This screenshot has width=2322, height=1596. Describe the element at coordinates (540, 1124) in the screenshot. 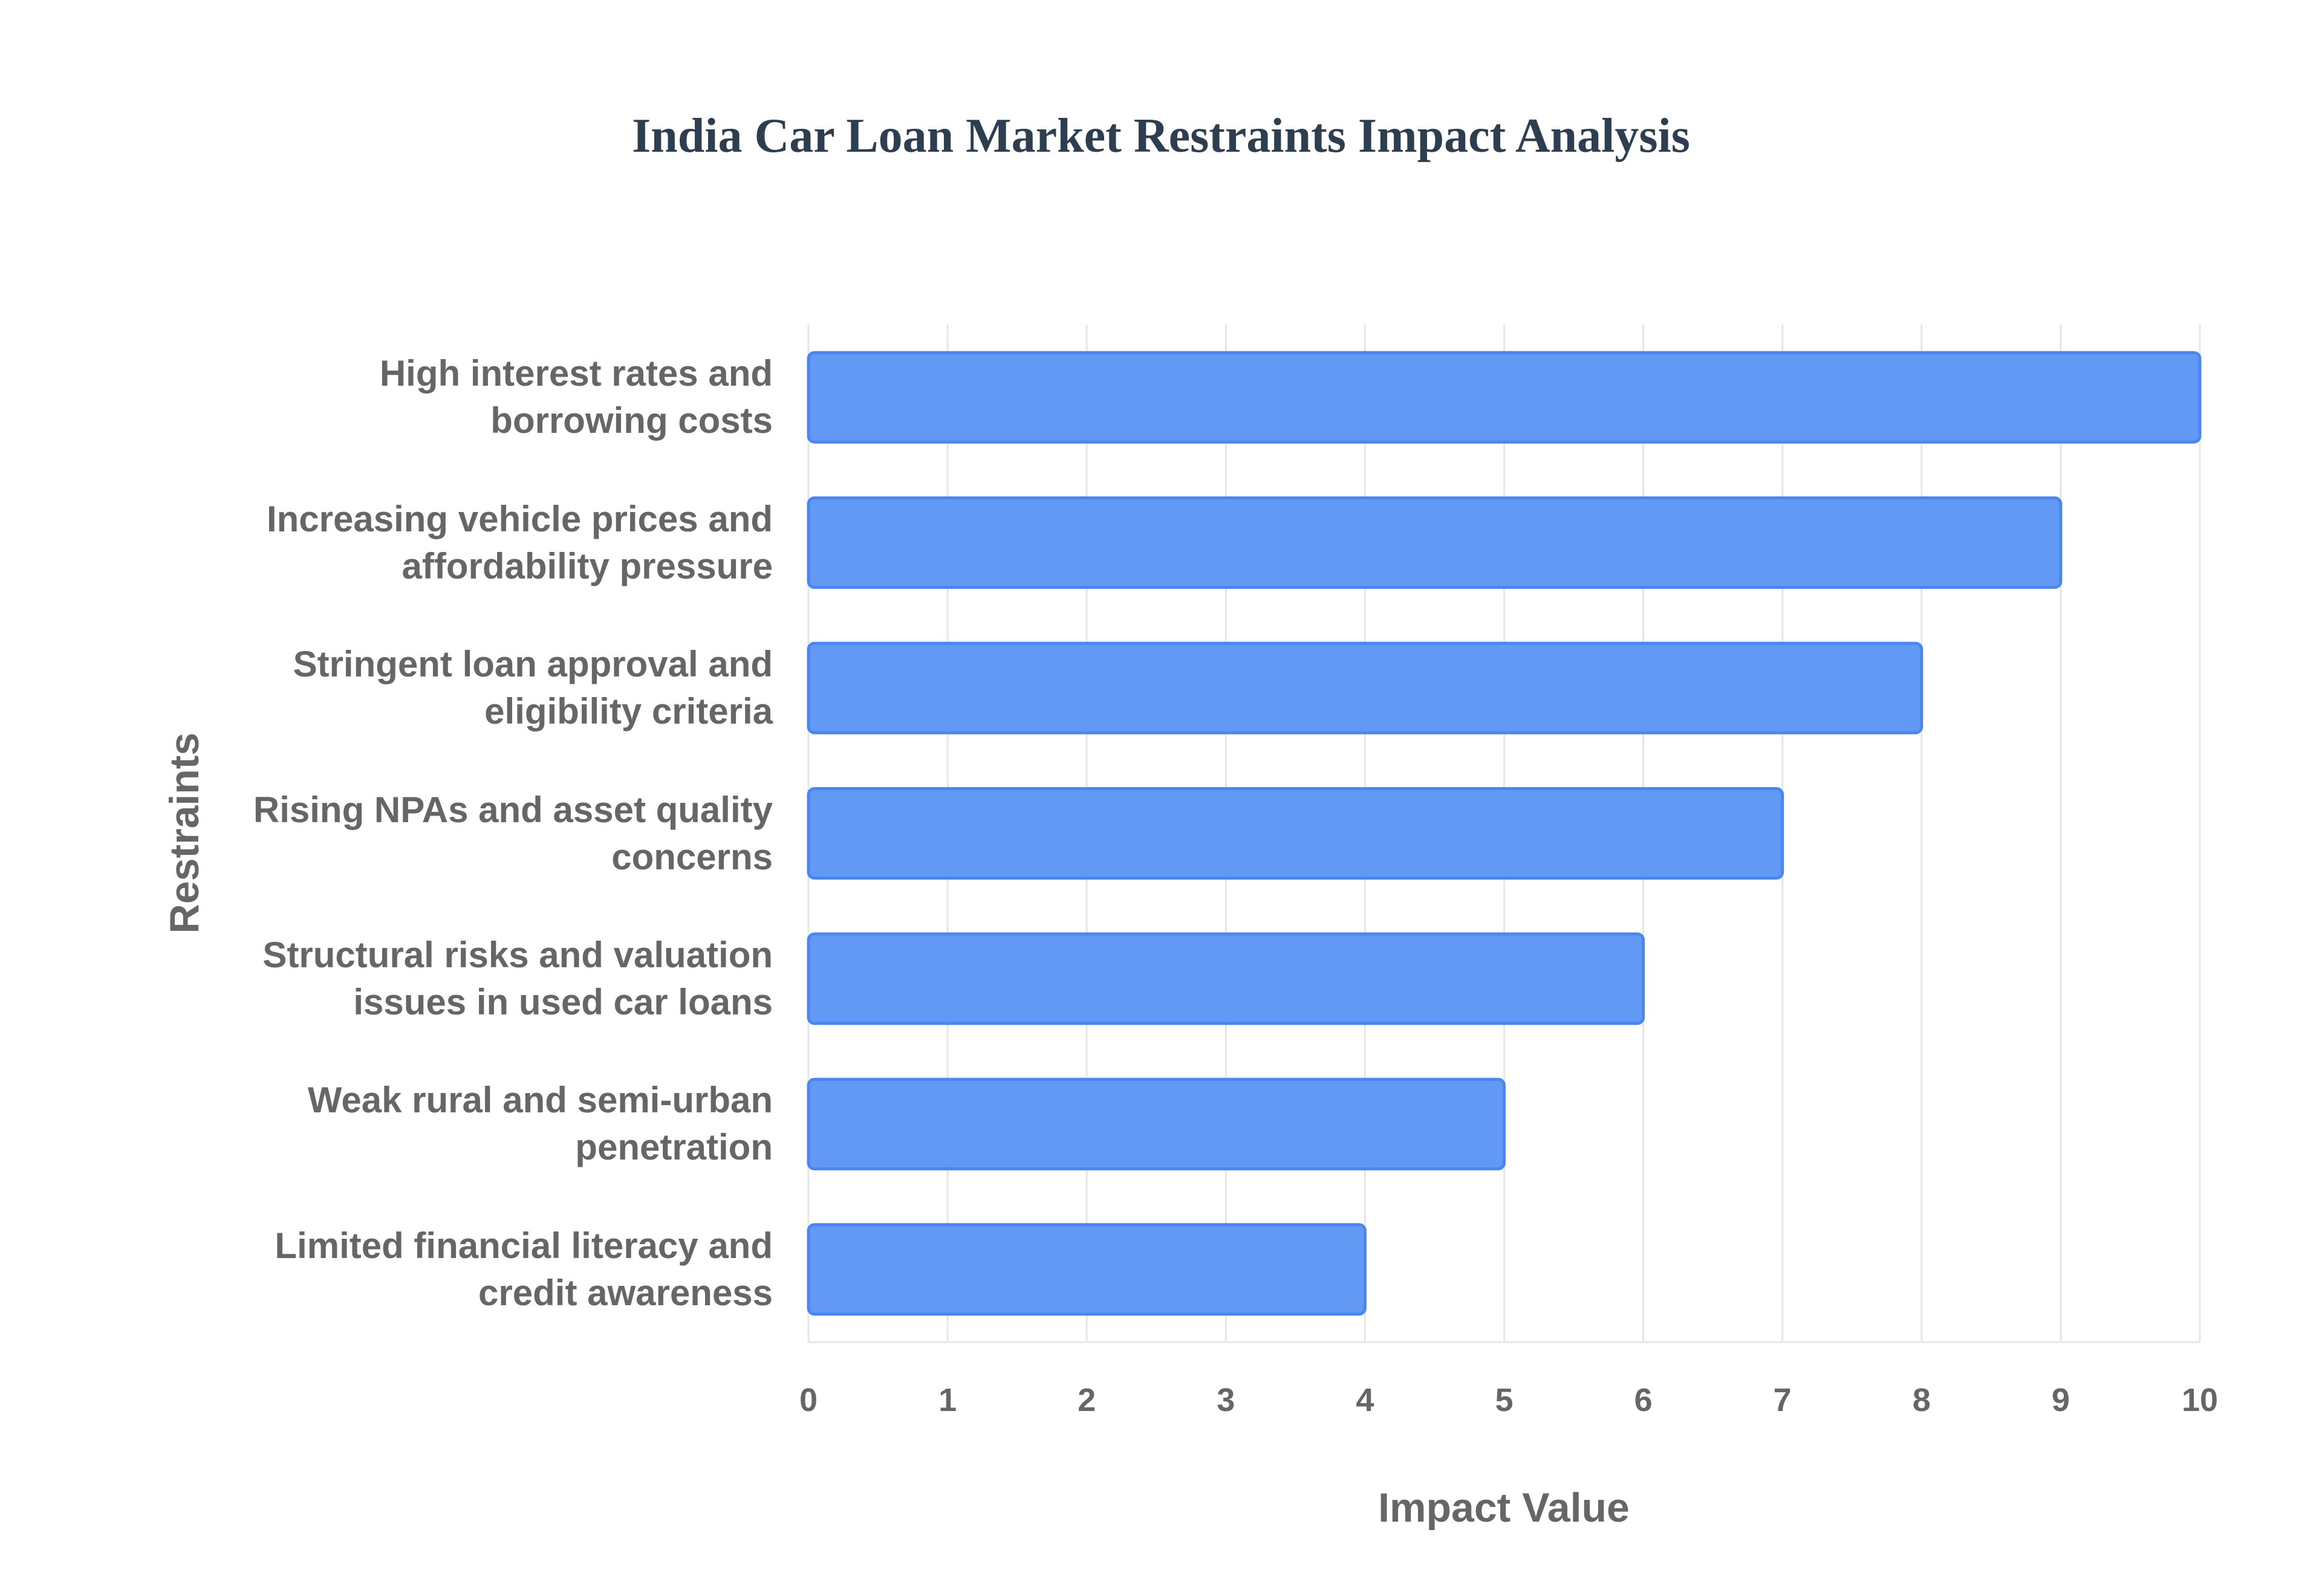

I see `y-tick-label: Weak rural and semi-urban penetration` at that location.